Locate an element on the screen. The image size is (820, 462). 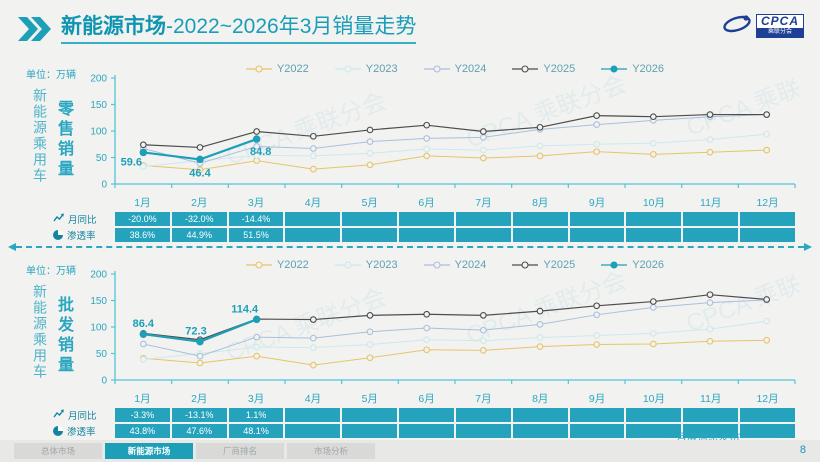
legend-item-Y2024: Y2024 is located at coordinates (454, 69).